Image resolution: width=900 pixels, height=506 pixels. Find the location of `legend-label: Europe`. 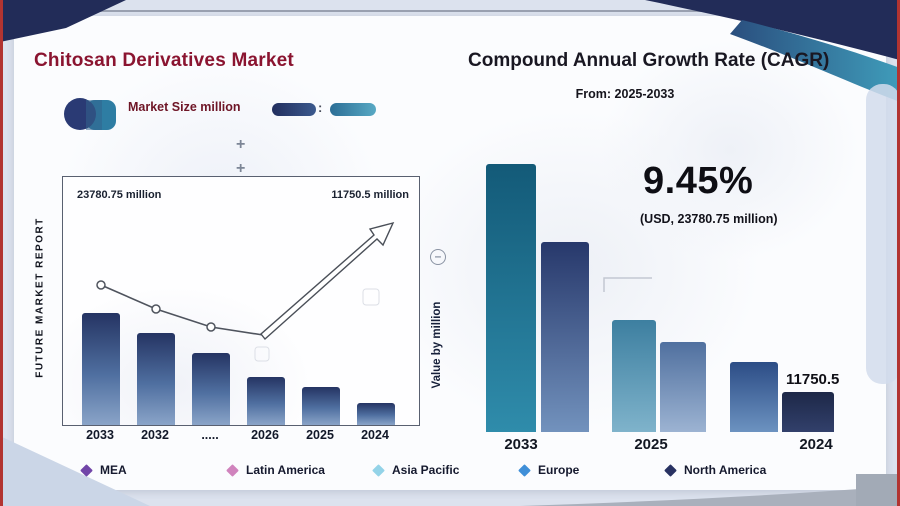

legend-label: Europe is located at coordinates (559, 470).